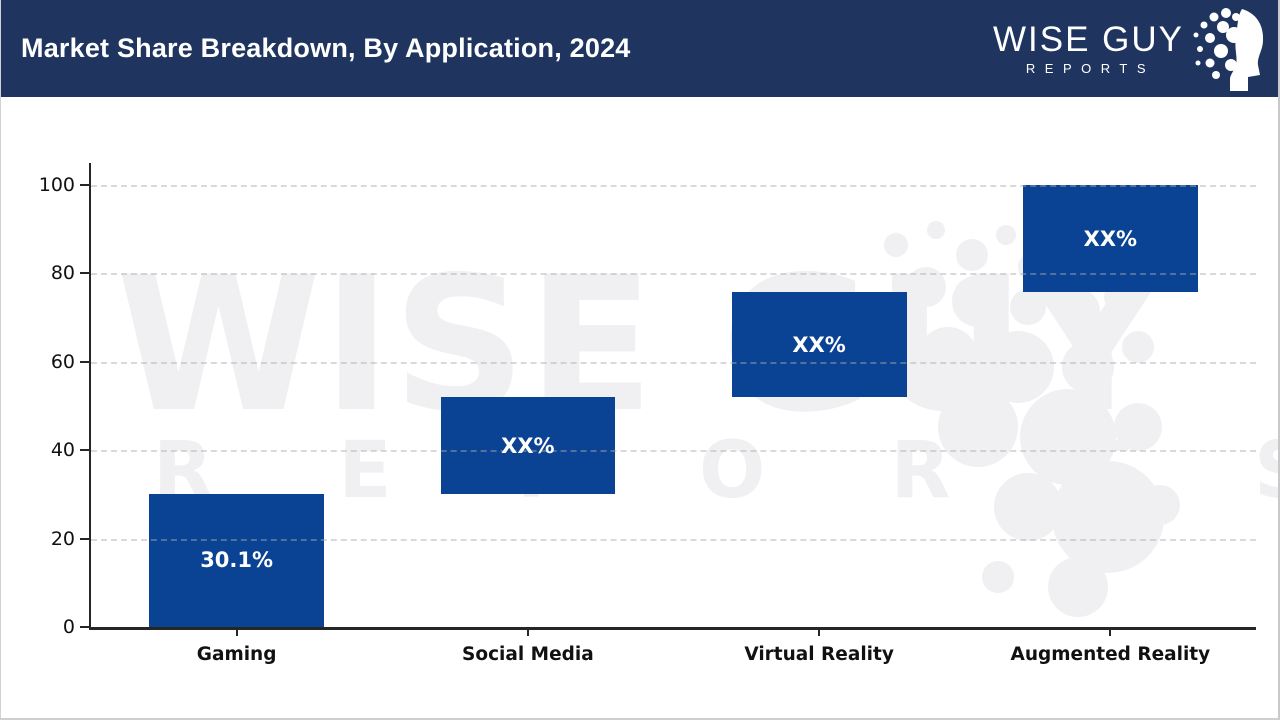  I want to click on logo-subtext: REPORTS, so click(1090, 68).